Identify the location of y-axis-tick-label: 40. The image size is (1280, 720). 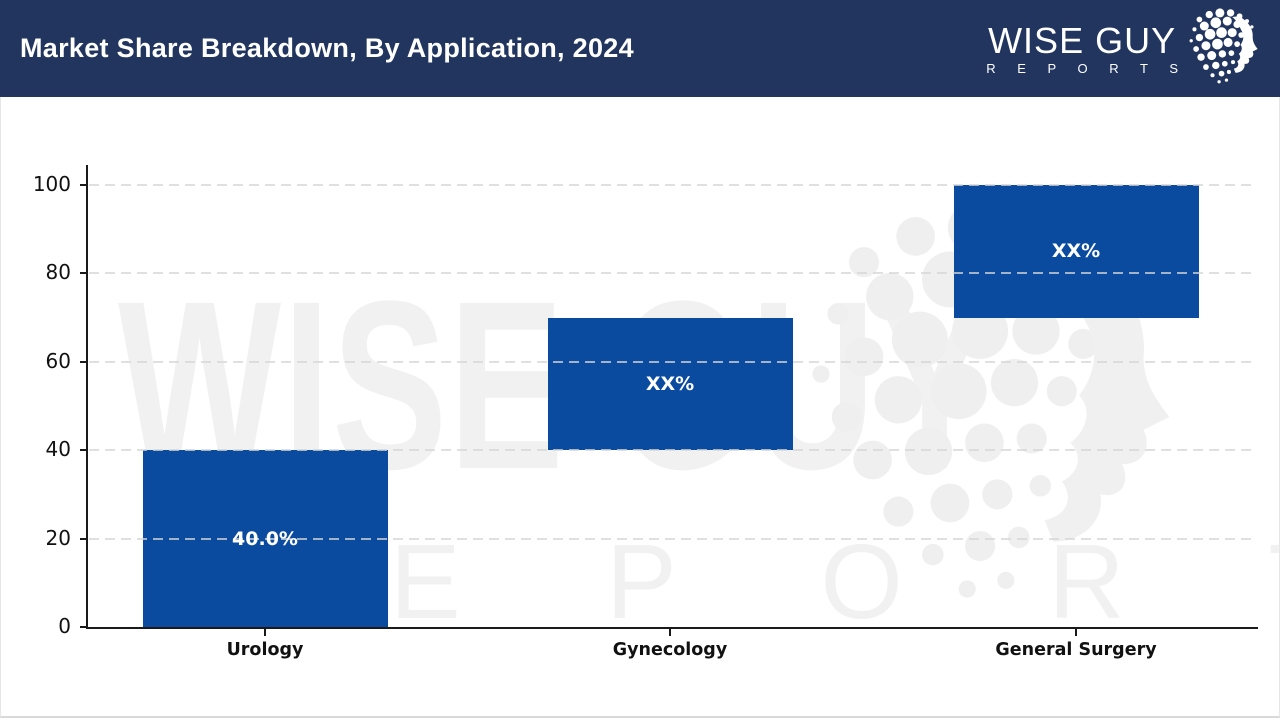
(58, 449).